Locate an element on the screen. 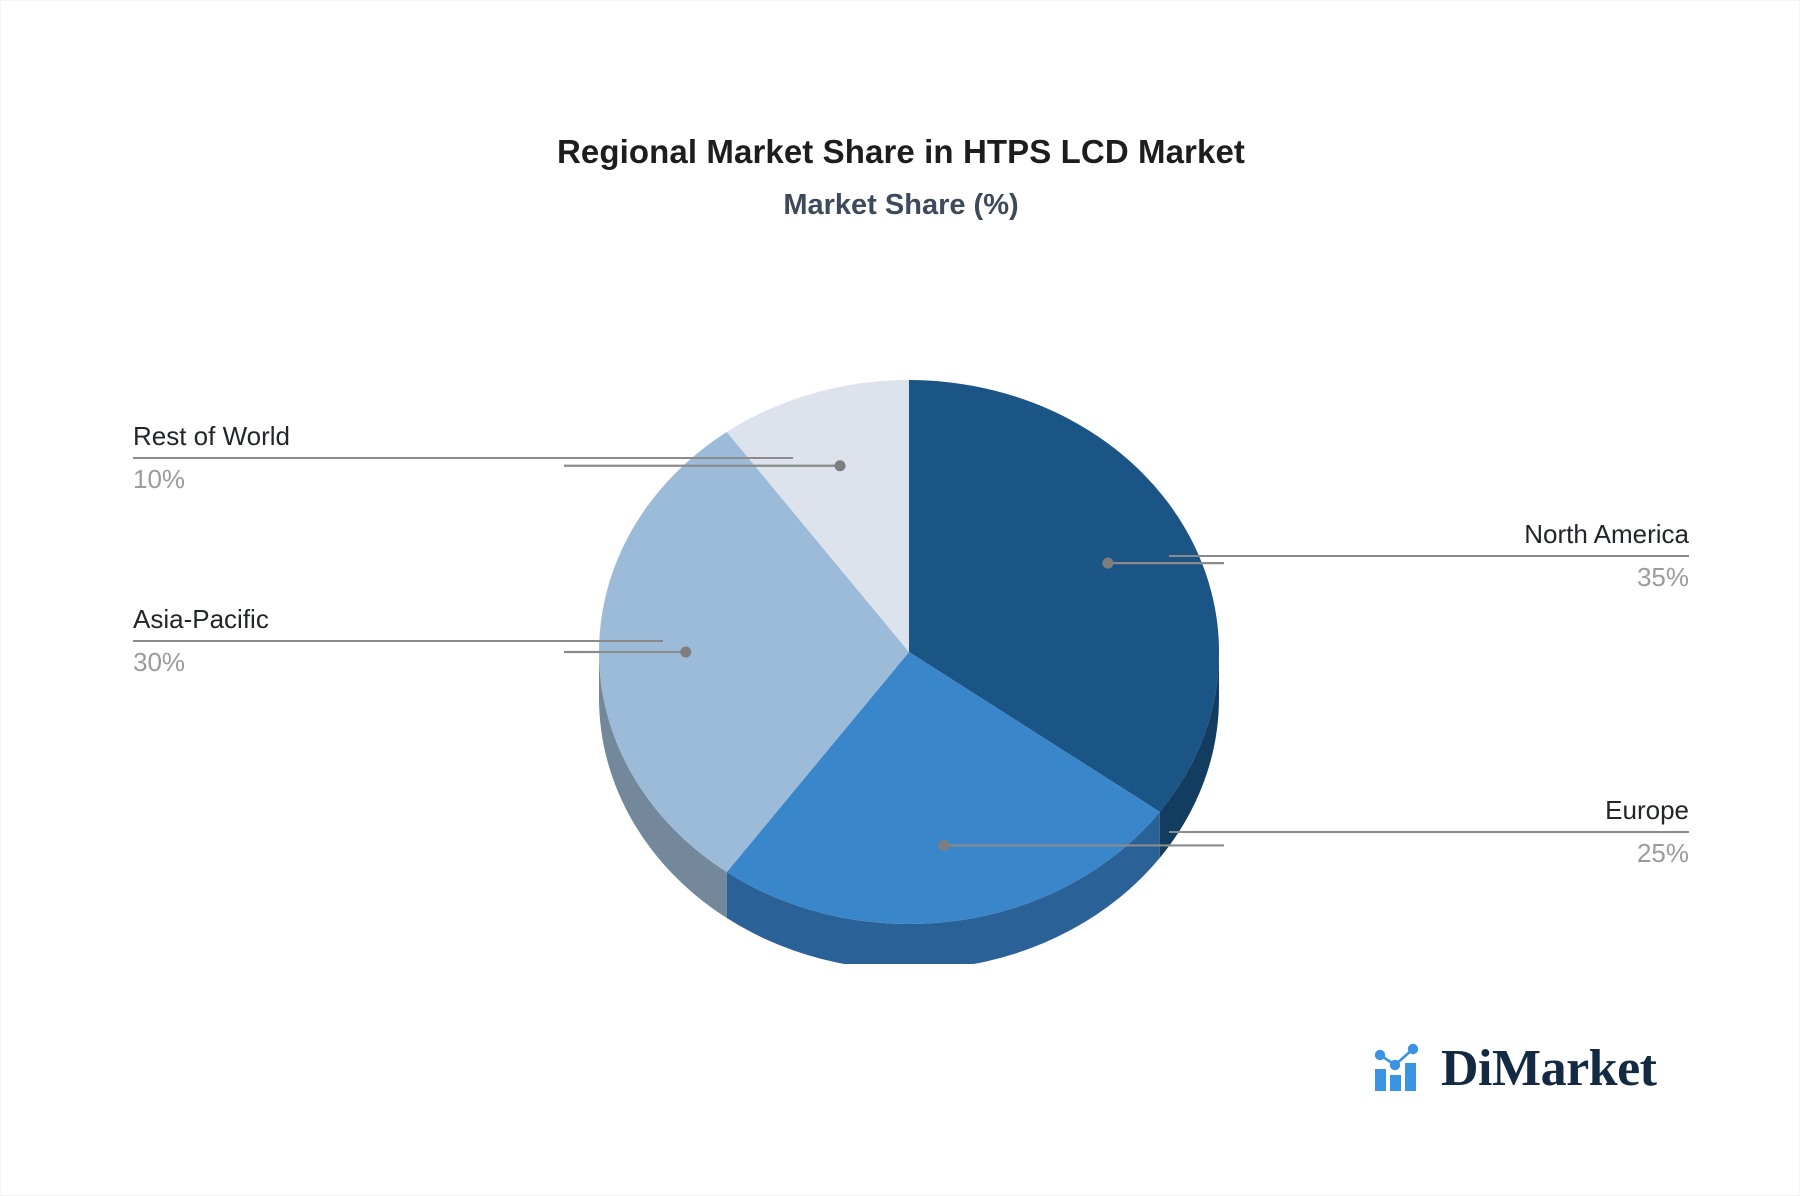  pie-slice-europe is located at coordinates (943, 788).